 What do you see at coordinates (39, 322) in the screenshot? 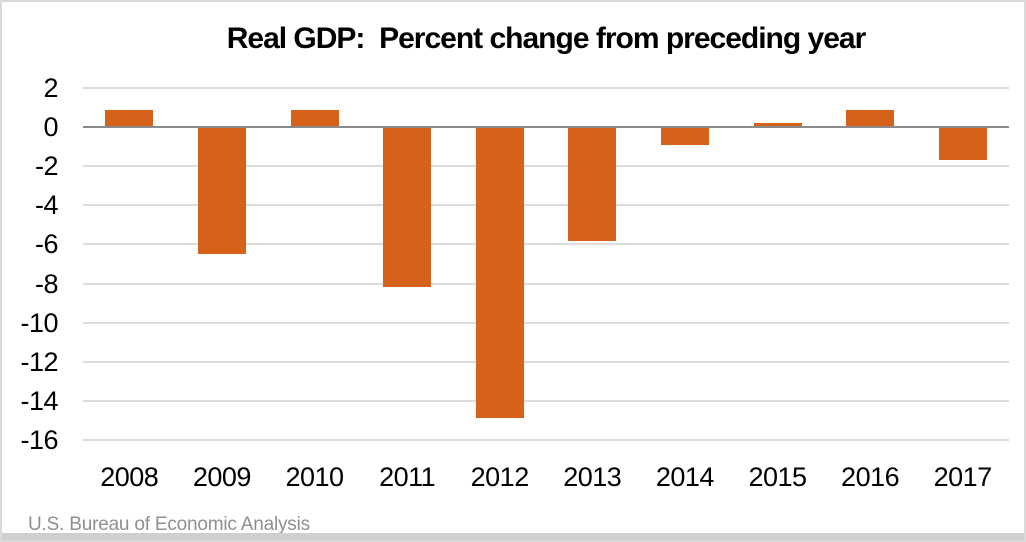
I see `y-tick-label: -10` at bounding box center [39, 322].